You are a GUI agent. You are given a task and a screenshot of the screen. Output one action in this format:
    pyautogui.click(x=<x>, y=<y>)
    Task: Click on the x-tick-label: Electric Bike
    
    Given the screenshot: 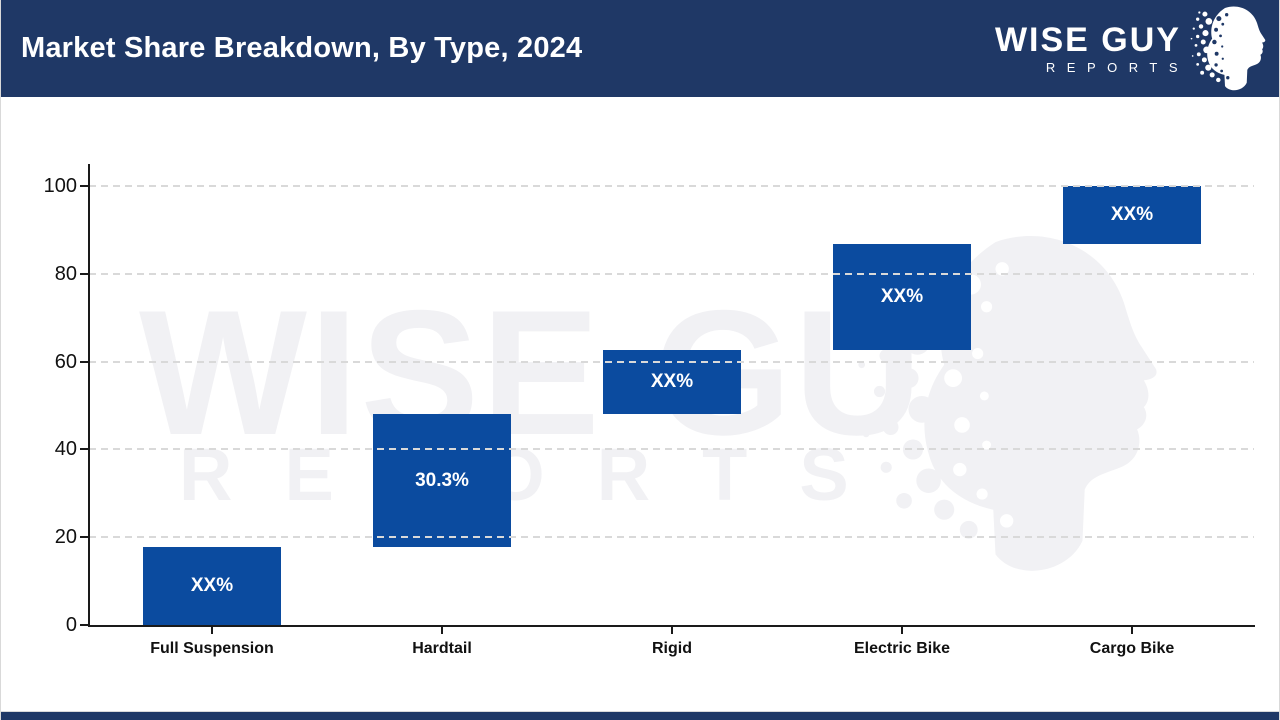 What is the action you would take?
    pyautogui.click(x=902, y=648)
    